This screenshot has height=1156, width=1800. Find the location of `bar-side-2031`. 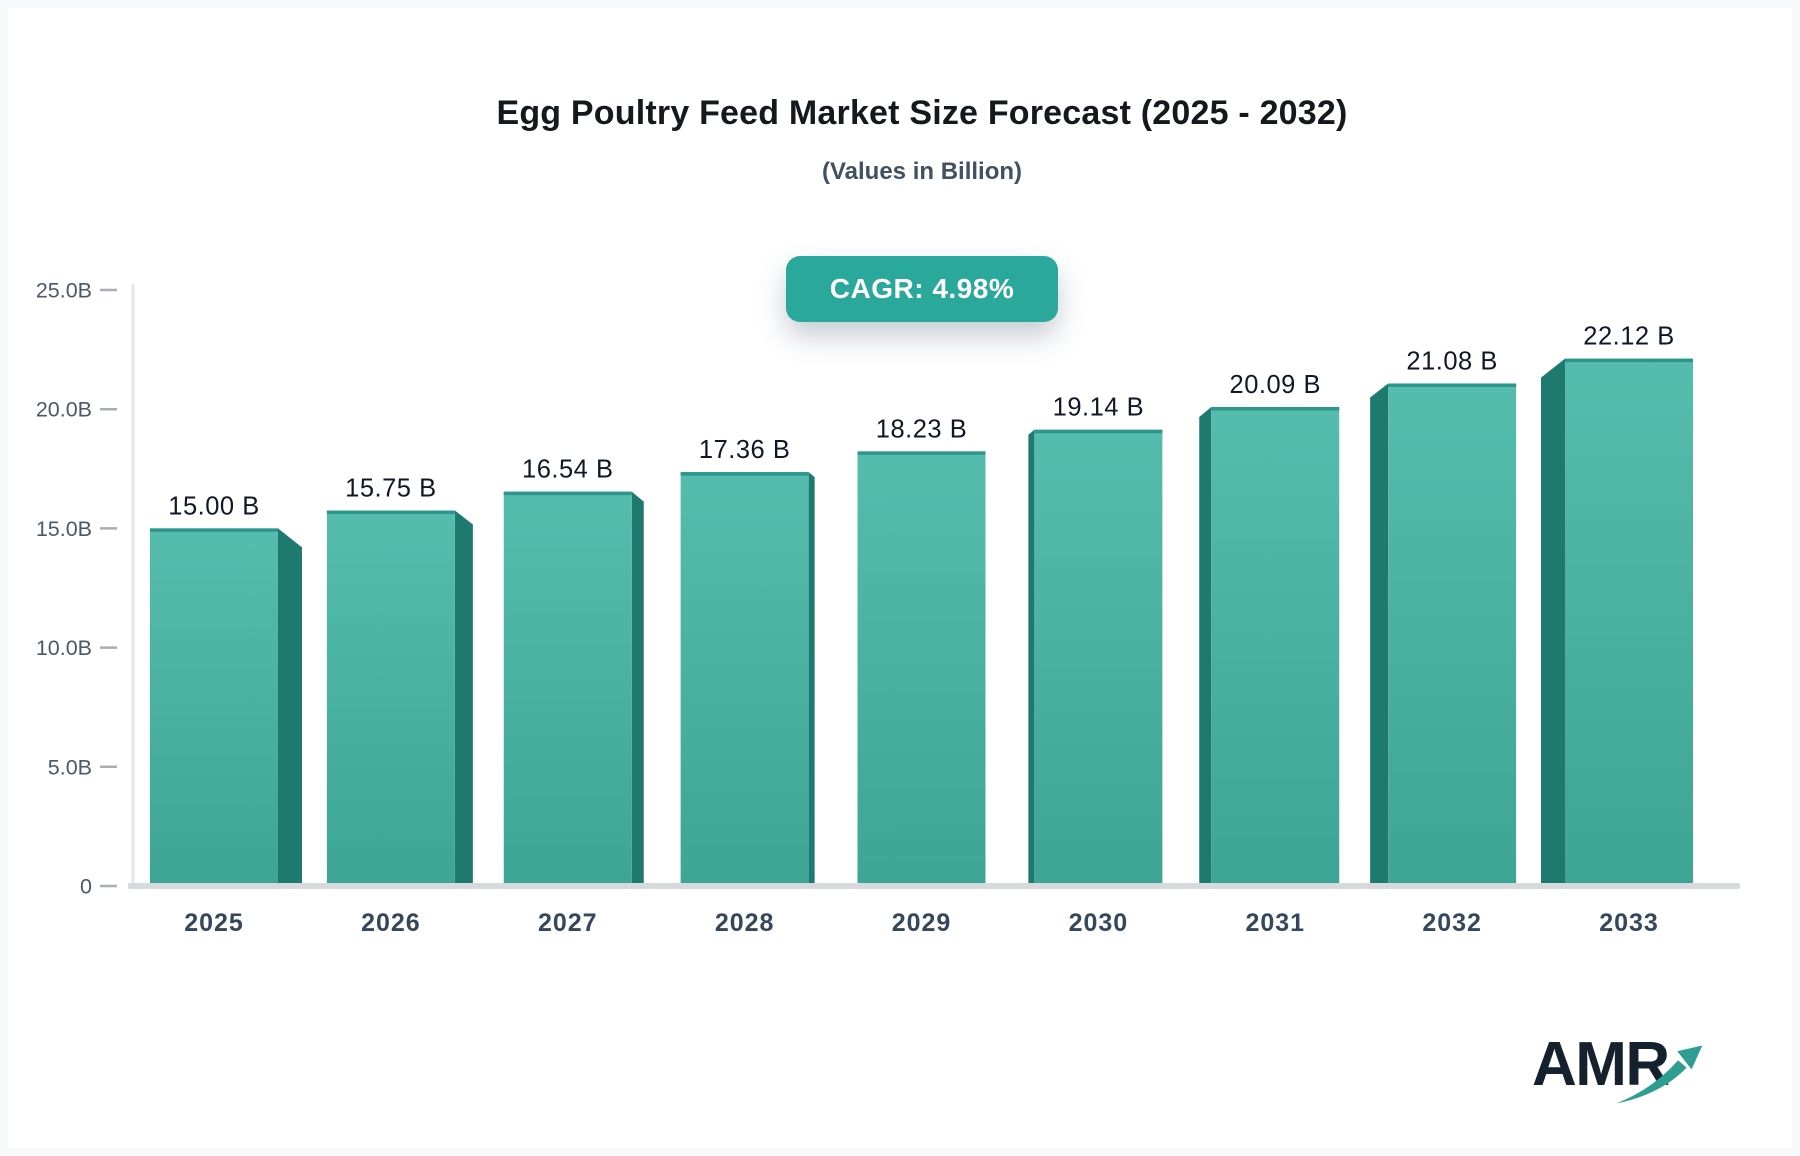

bar-side-2031 is located at coordinates (1205, 646).